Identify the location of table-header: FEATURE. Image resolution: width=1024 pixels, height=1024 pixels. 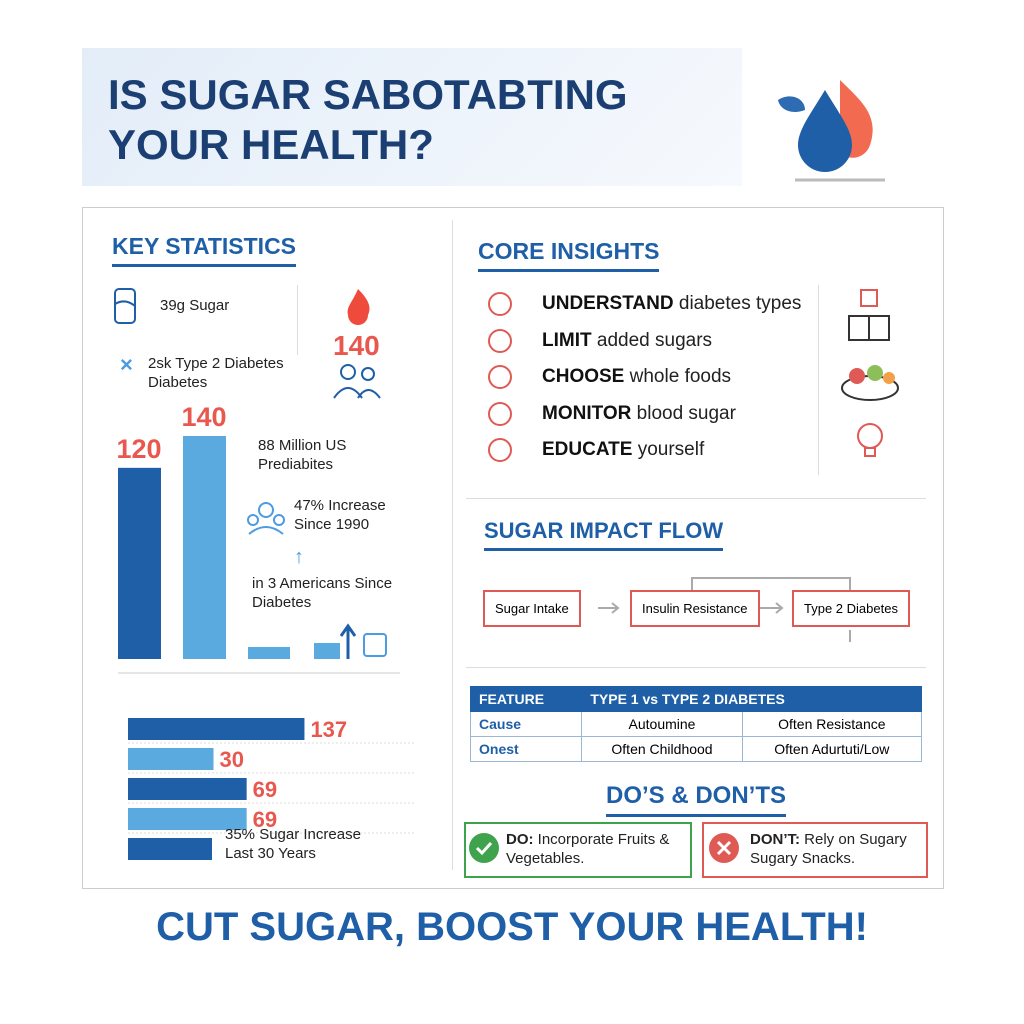
(526, 699).